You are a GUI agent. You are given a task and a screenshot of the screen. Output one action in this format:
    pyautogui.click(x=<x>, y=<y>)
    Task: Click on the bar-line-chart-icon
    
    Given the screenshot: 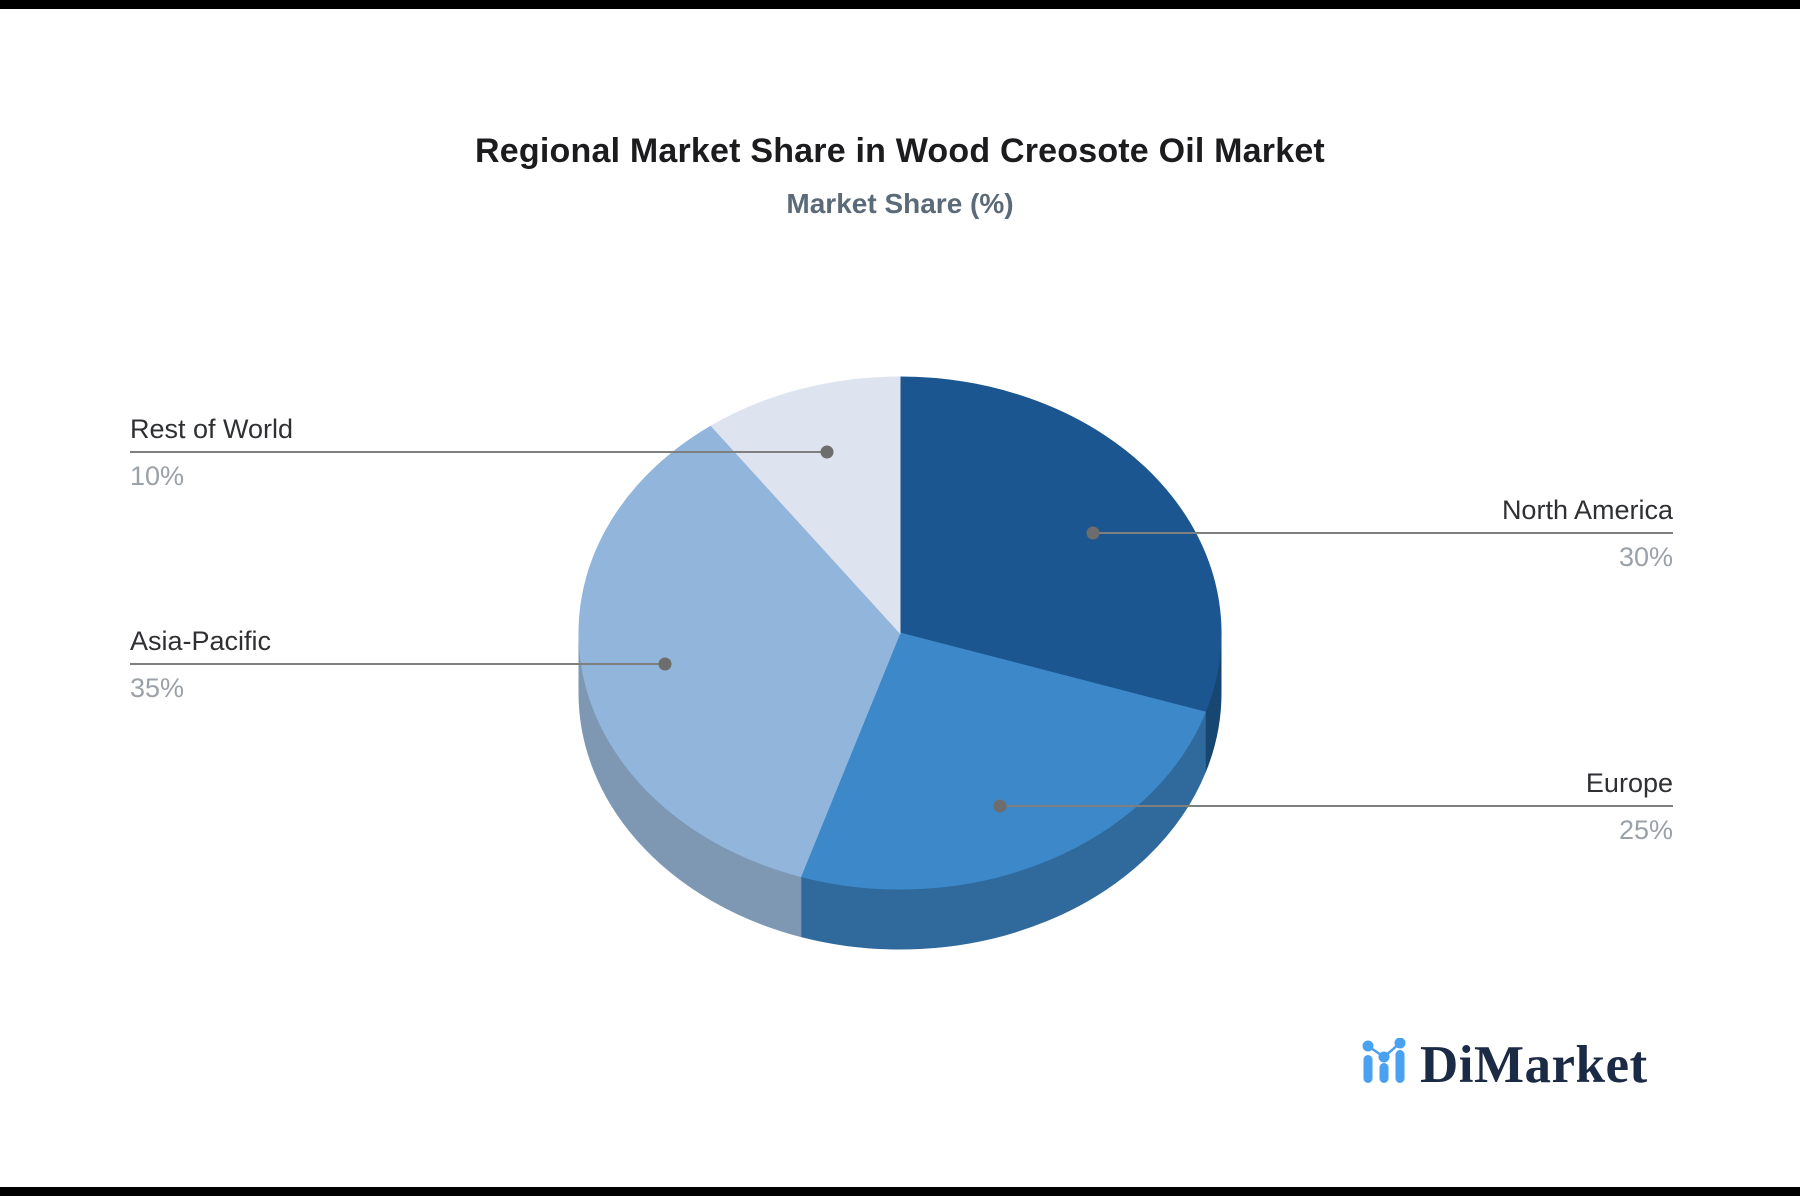 What is the action you would take?
    pyautogui.click(x=1384, y=1060)
    